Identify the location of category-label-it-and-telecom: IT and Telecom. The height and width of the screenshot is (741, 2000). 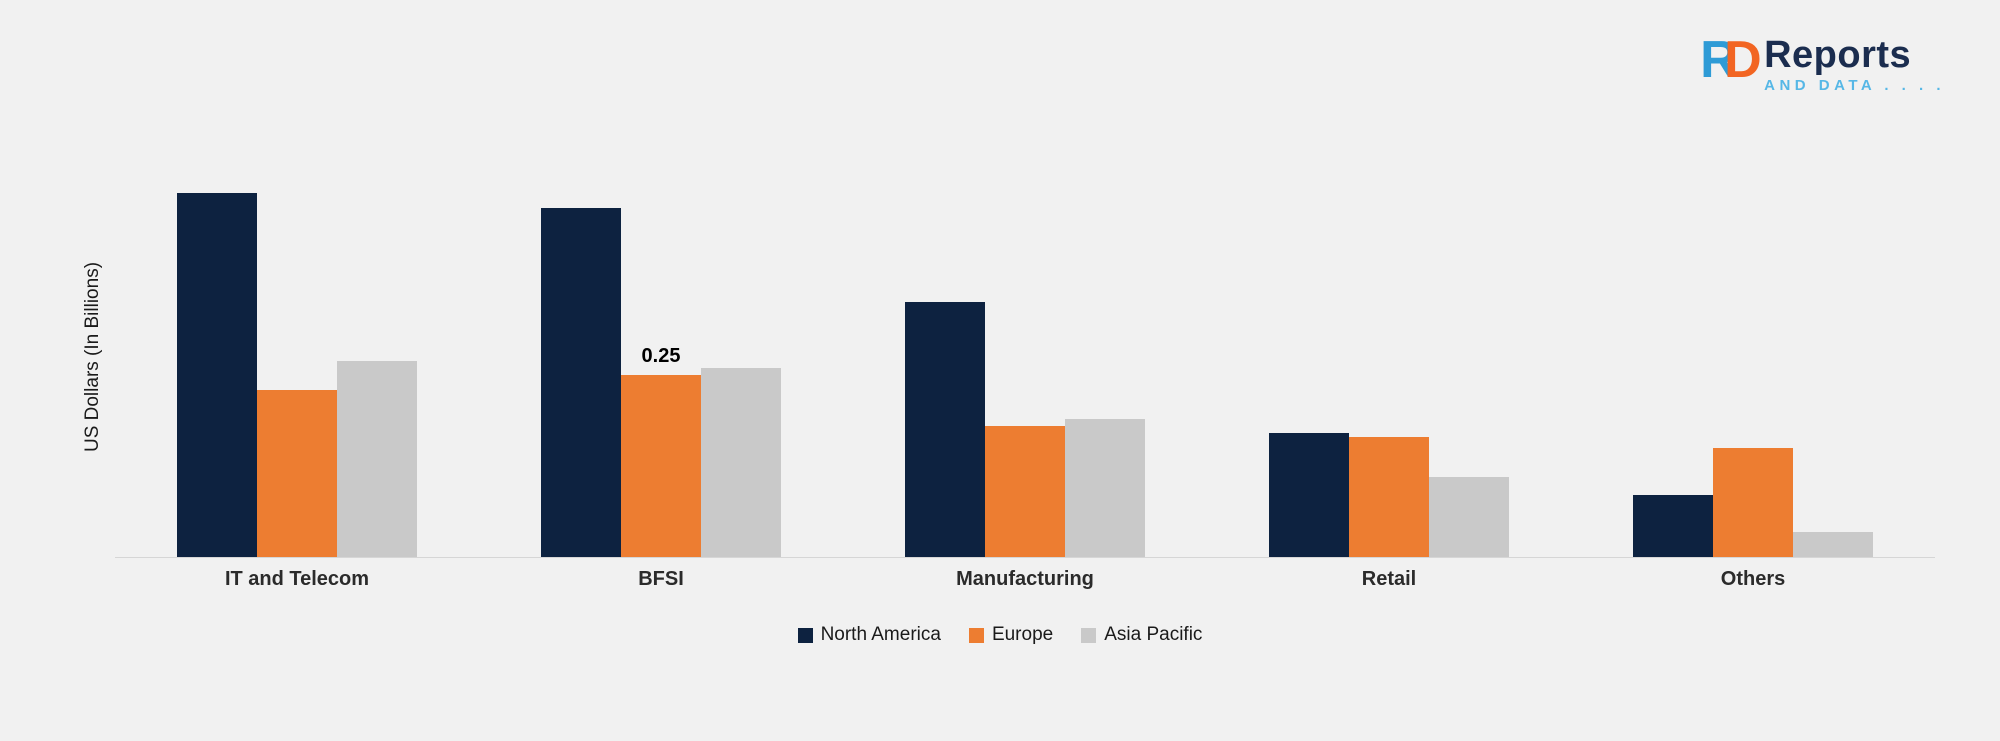
(297, 579).